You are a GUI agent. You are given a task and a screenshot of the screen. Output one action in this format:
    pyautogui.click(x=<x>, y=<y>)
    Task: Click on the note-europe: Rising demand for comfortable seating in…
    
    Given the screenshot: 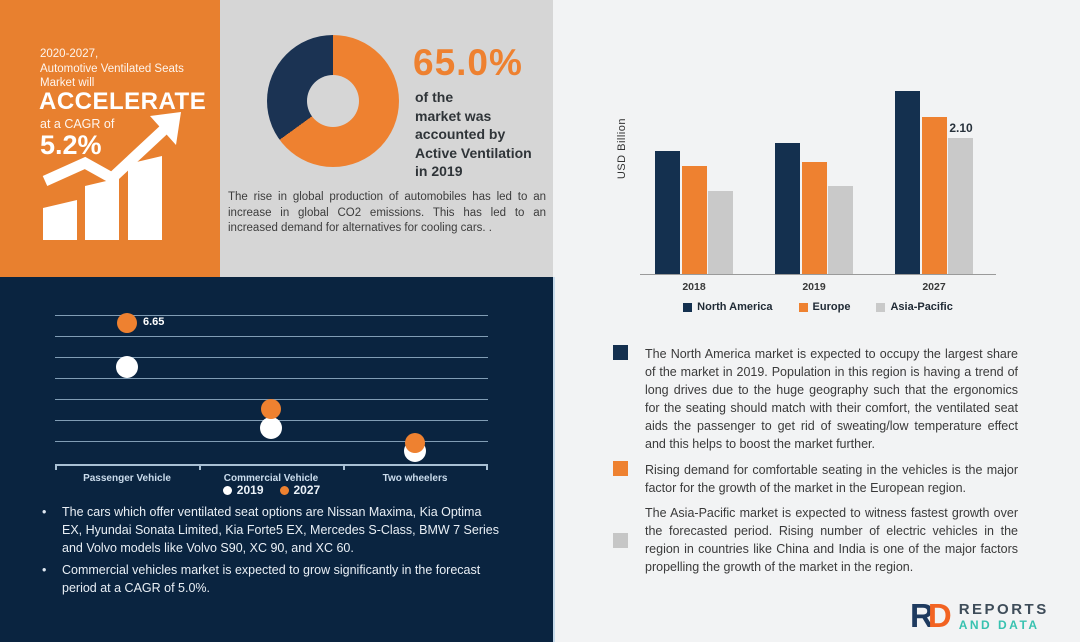 What is the action you would take?
    pyautogui.click(x=815, y=479)
    